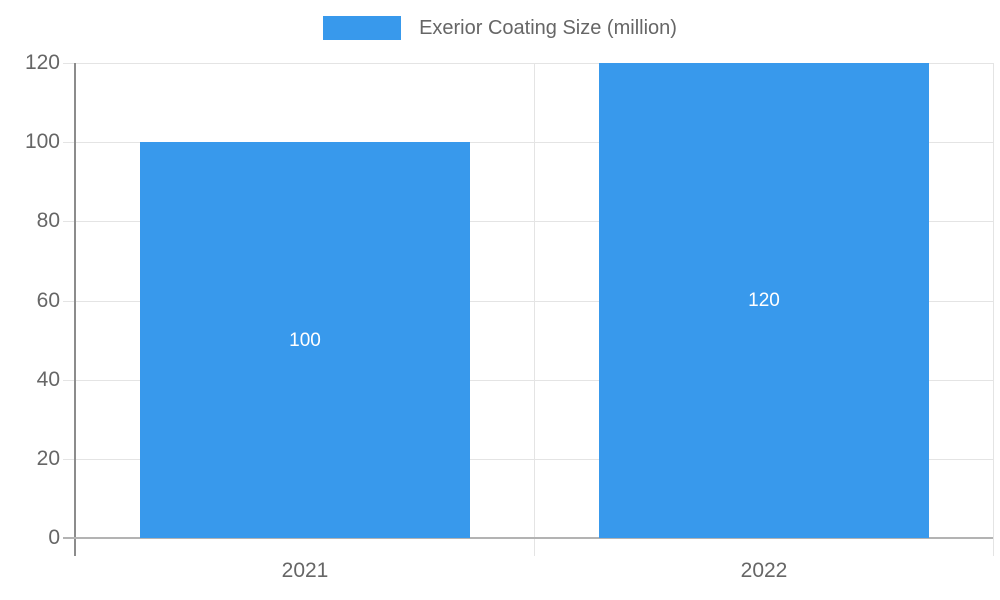  I want to click on legend-swatch, so click(362, 28).